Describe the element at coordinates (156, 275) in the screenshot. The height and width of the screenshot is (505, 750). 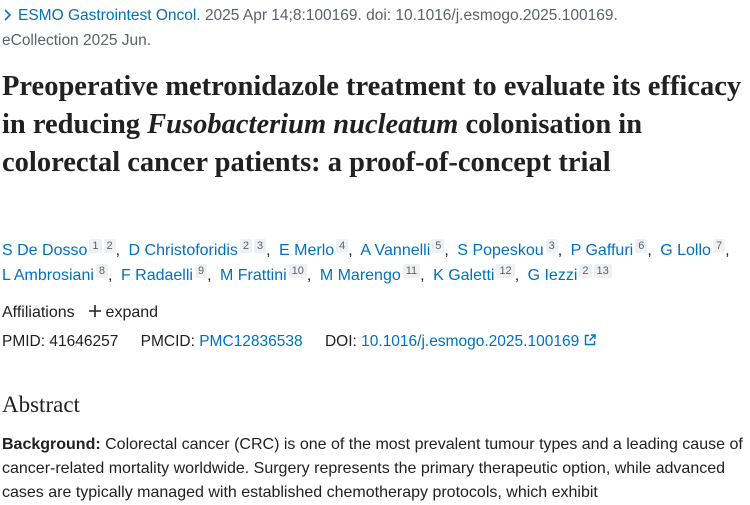
I see `author-link: F Radaelli` at that location.